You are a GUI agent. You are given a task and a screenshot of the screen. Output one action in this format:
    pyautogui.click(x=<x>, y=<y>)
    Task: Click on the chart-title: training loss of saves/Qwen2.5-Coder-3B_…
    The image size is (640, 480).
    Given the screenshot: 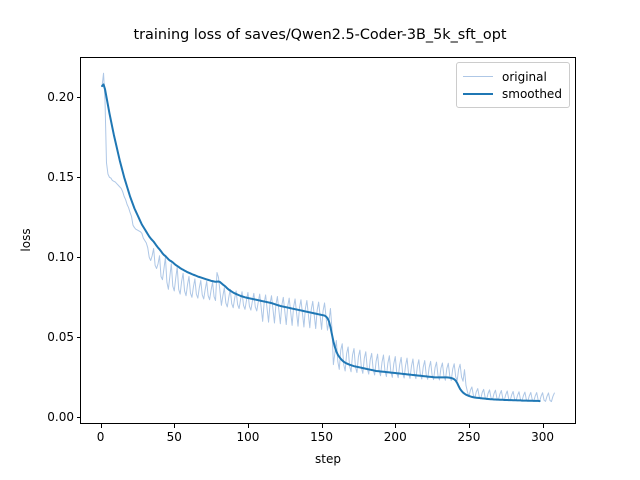 What is the action you would take?
    pyautogui.click(x=320, y=35)
    